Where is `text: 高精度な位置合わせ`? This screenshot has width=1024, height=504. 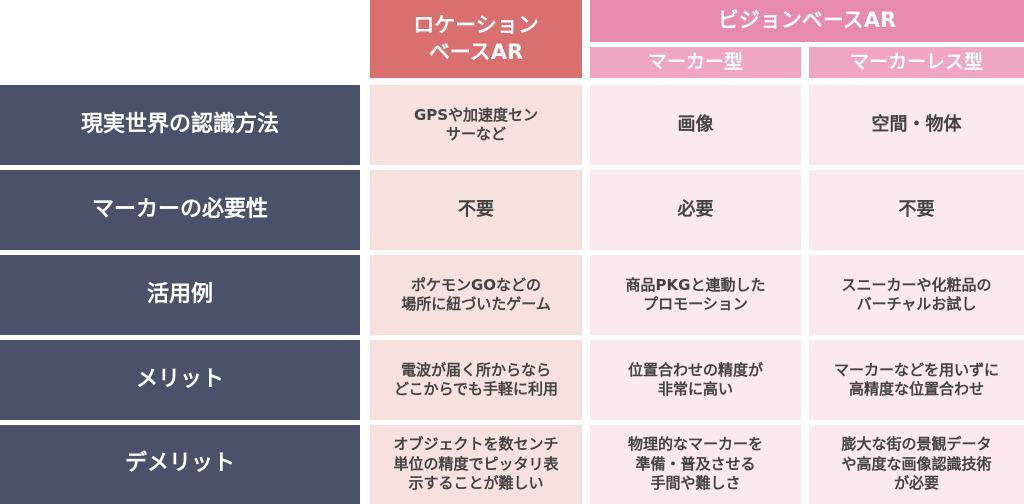
text: 高精度な位置合わせ is located at coordinates (916, 389).